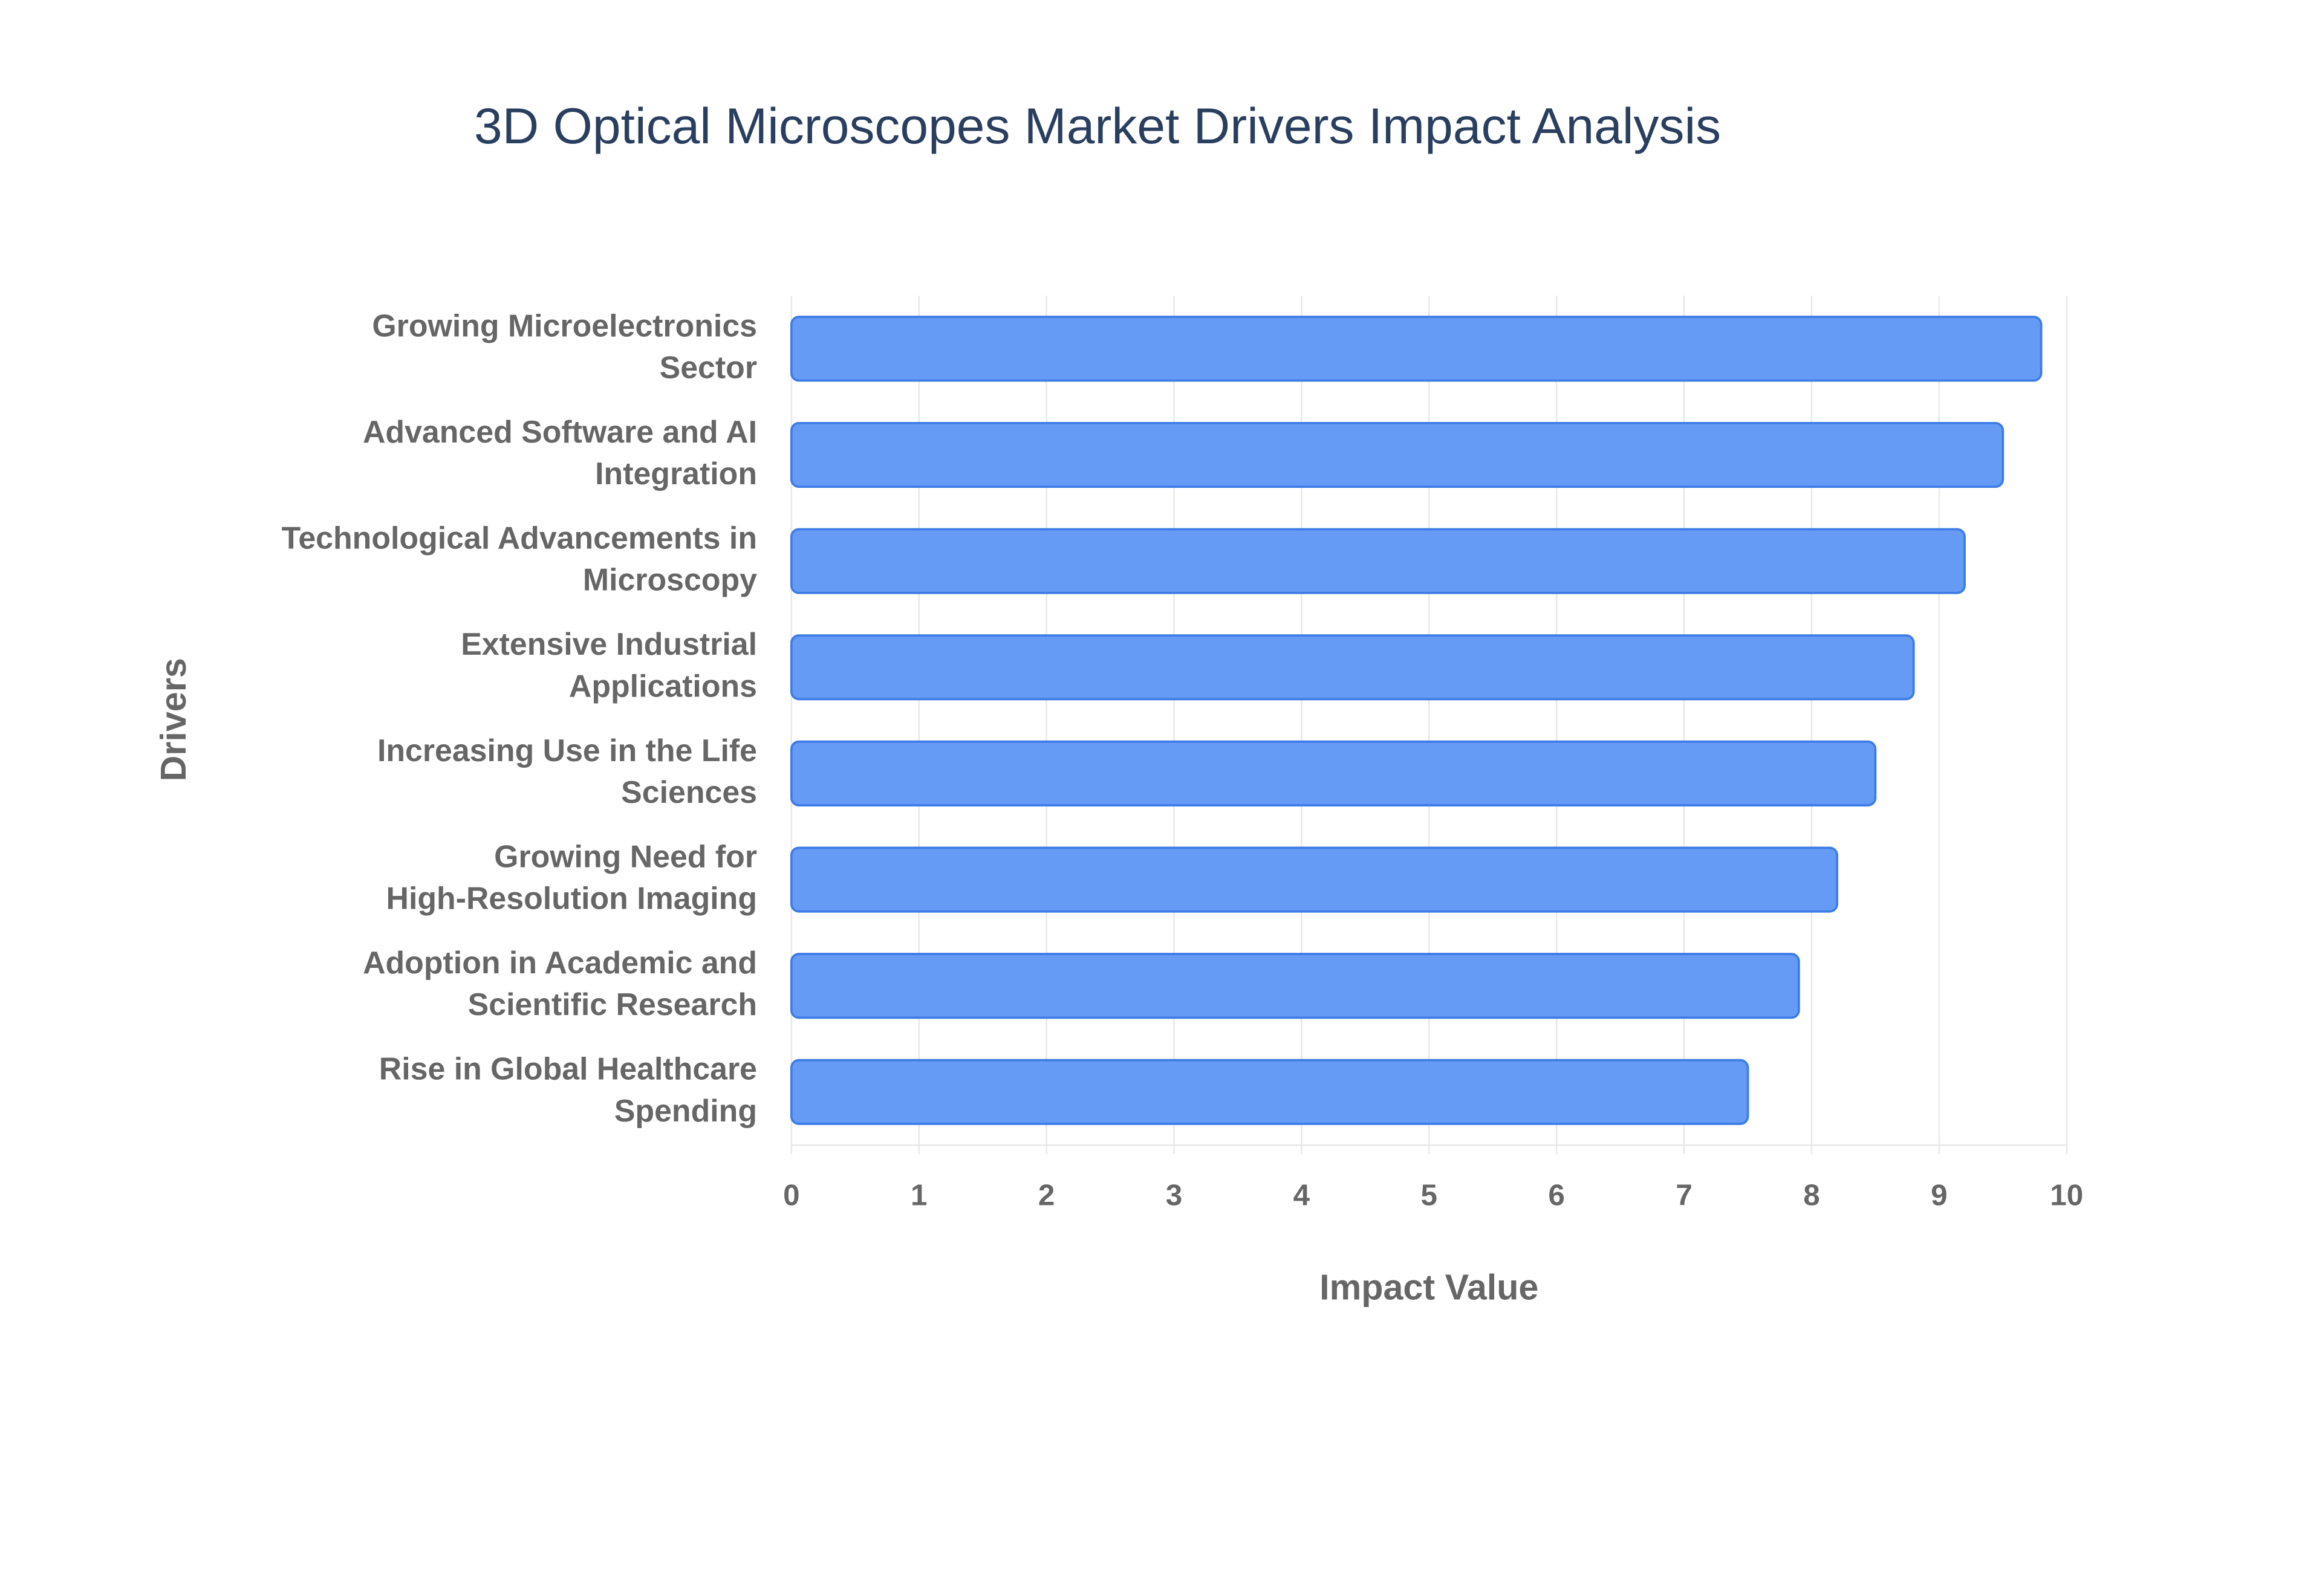 This screenshot has width=2322, height=1596. I want to click on x-tick-label: 10, so click(2066, 1195).